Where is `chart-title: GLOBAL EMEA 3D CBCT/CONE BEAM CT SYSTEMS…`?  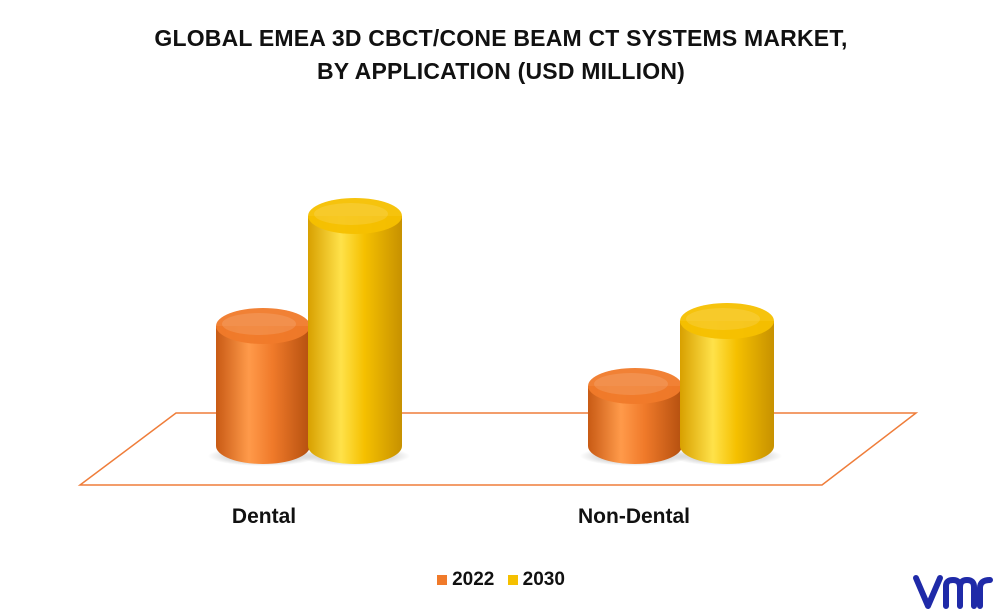
chart-title: GLOBAL EMEA 3D CBCT/CONE BEAM CT SYSTEMS… is located at coordinates (501, 55).